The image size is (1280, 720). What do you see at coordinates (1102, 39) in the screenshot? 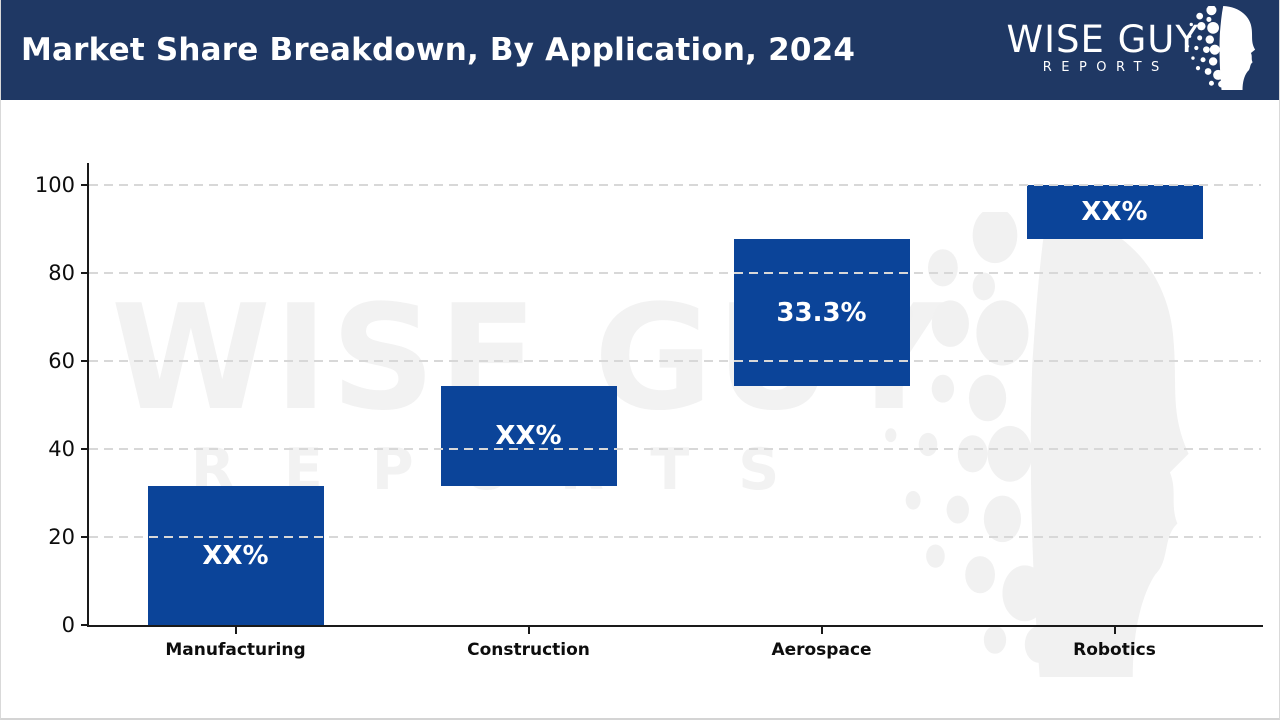
I see `brand-name: WISE GUY` at bounding box center [1102, 39].